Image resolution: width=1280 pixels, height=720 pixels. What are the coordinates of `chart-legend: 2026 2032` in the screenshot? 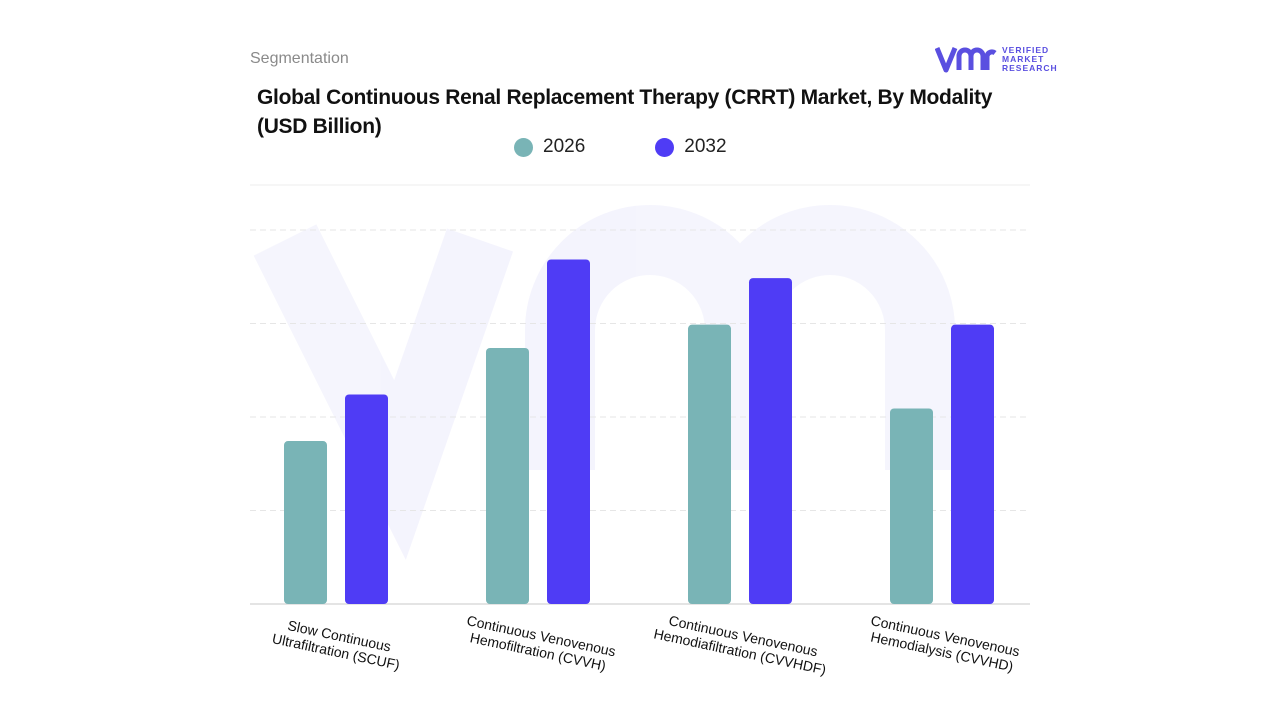 It's located at (620, 147).